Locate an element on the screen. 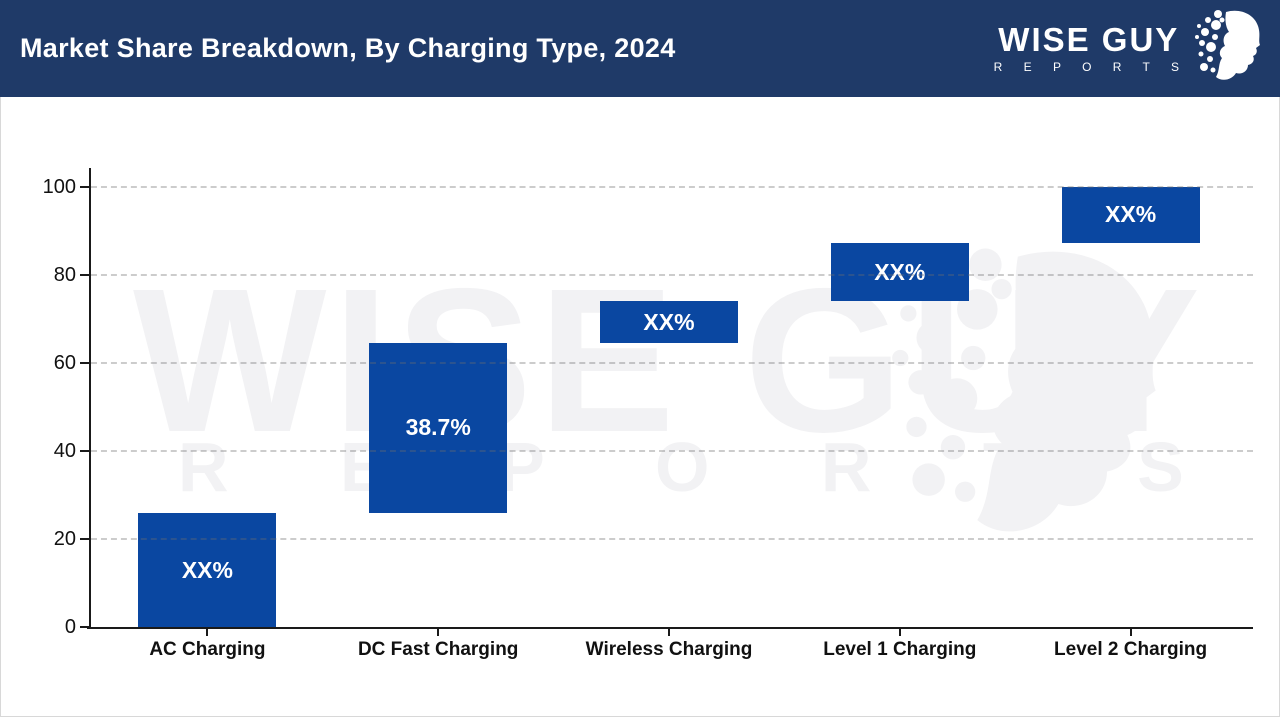  x-tick-level-1-charging is located at coordinates (899, 632).